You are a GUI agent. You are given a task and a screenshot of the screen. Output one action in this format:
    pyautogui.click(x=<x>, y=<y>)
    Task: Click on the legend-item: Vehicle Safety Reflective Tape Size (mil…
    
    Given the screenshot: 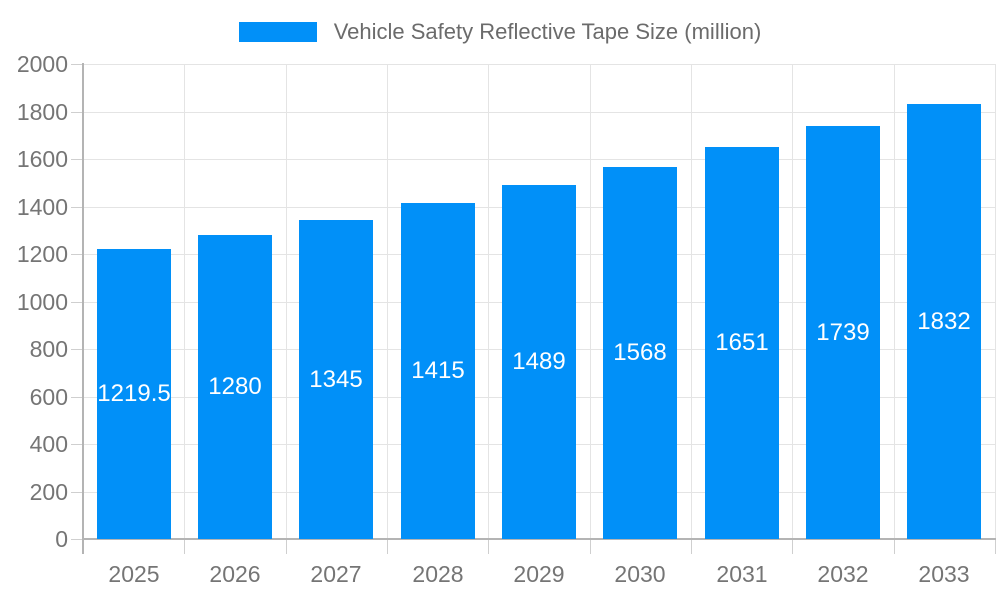 What is the action you would take?
    pyautogui.click(x=500, y=32)
    